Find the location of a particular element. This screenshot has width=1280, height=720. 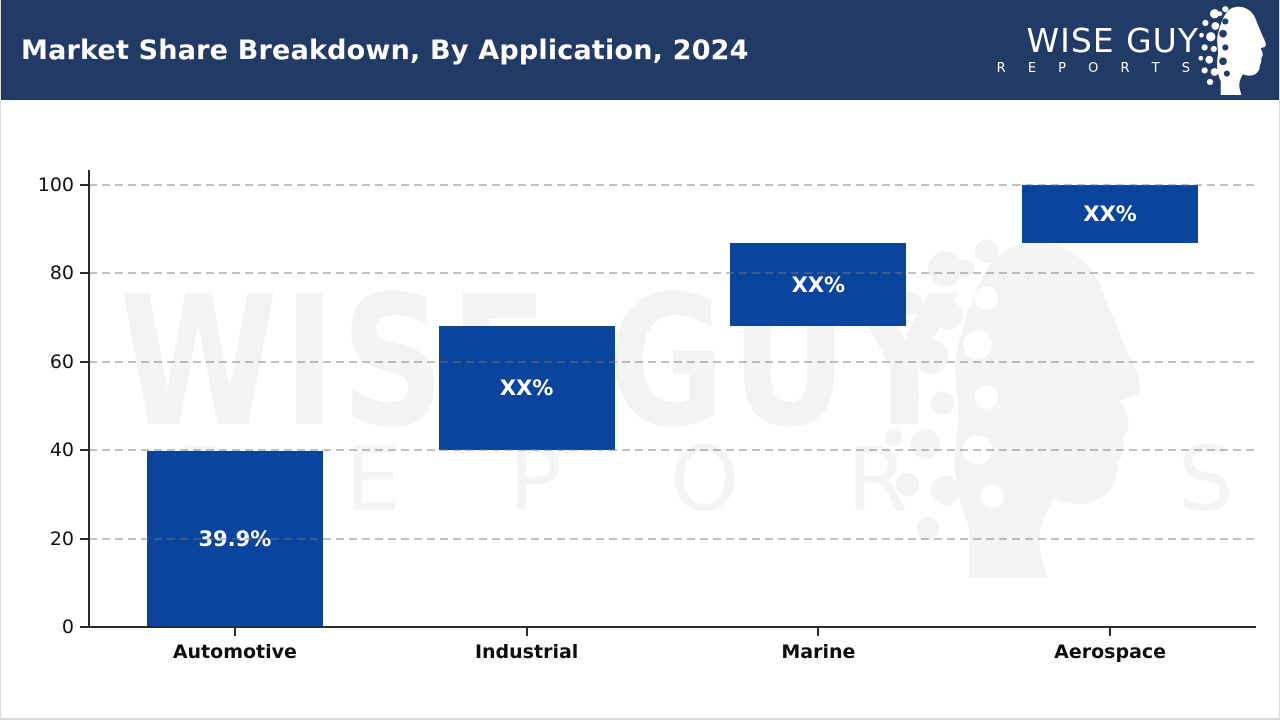

y-tick-label: 20 is located at coordinates (61, 538).